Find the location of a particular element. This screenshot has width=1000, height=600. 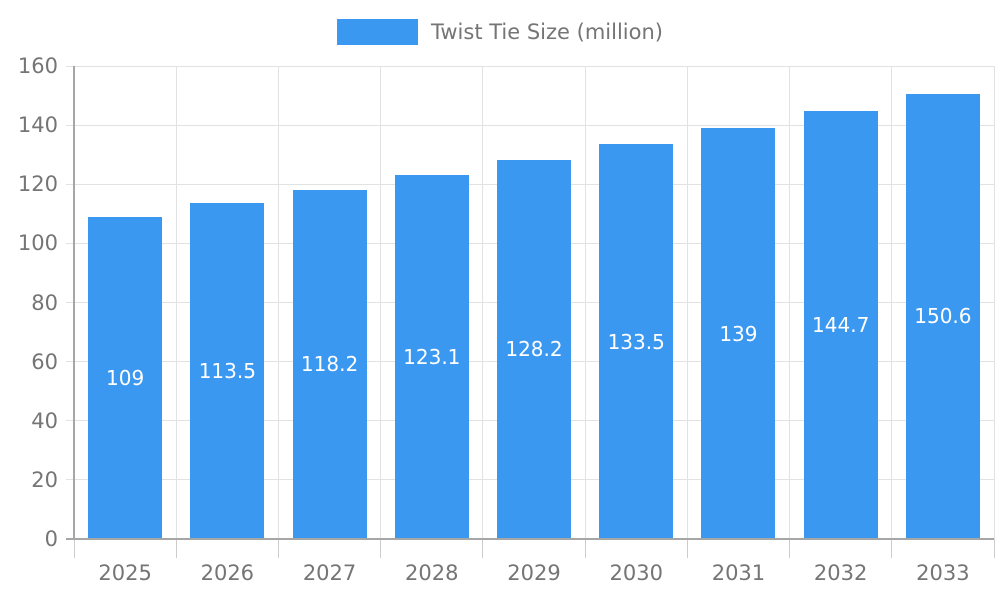

bar-value-label: 123.1 is located at coordinates (432, 357).